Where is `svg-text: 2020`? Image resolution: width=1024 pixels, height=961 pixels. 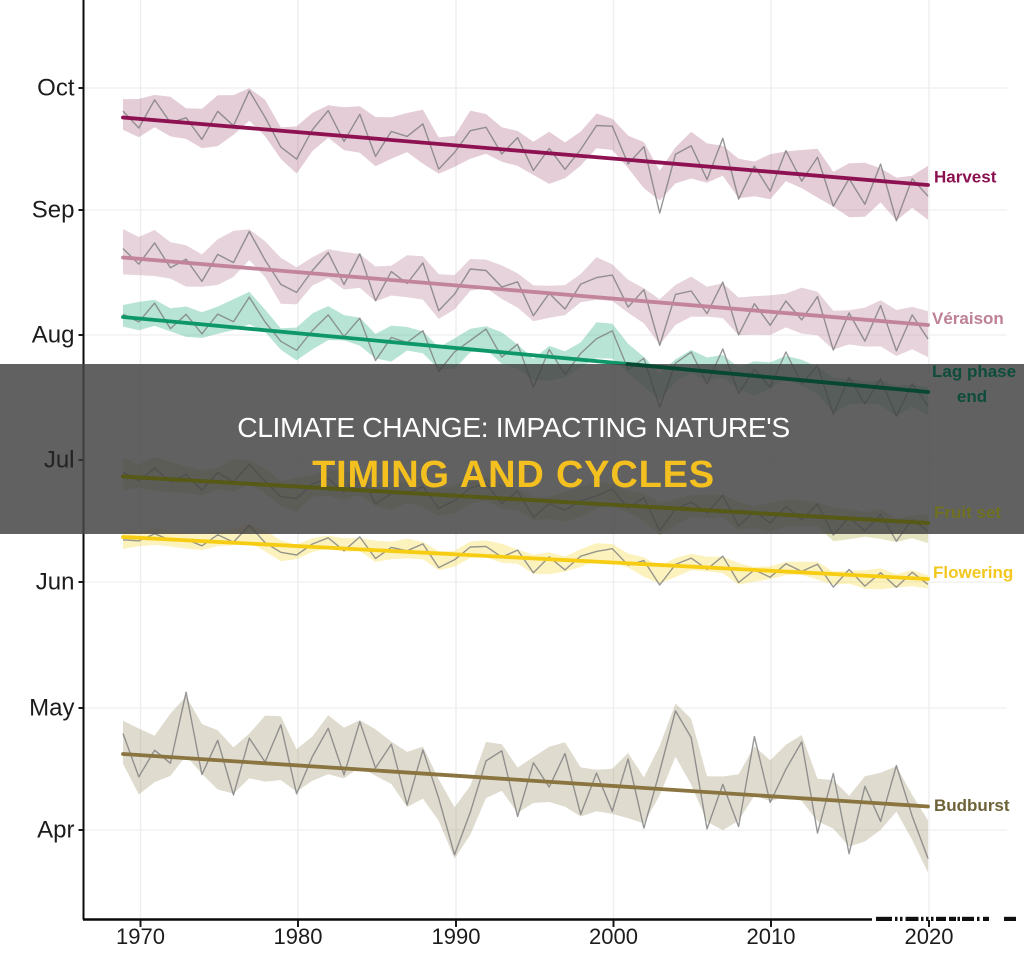 svg-text: 2020 is located at coordinates (929, 936).